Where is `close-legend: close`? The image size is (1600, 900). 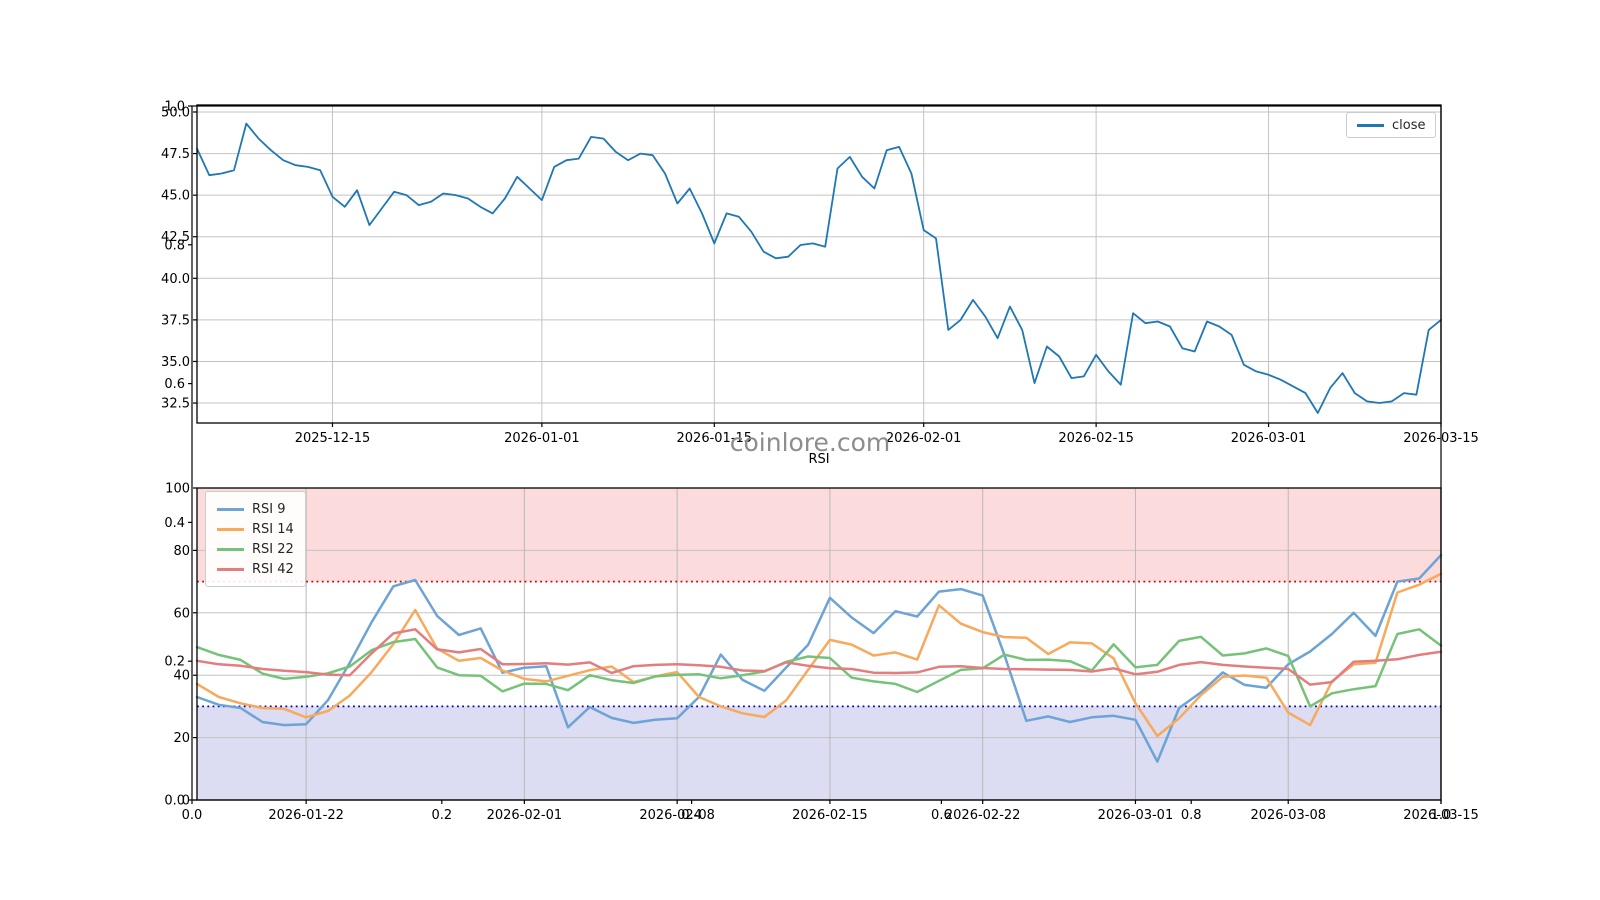
close-legend: close is located at coordinates (1391, 125).